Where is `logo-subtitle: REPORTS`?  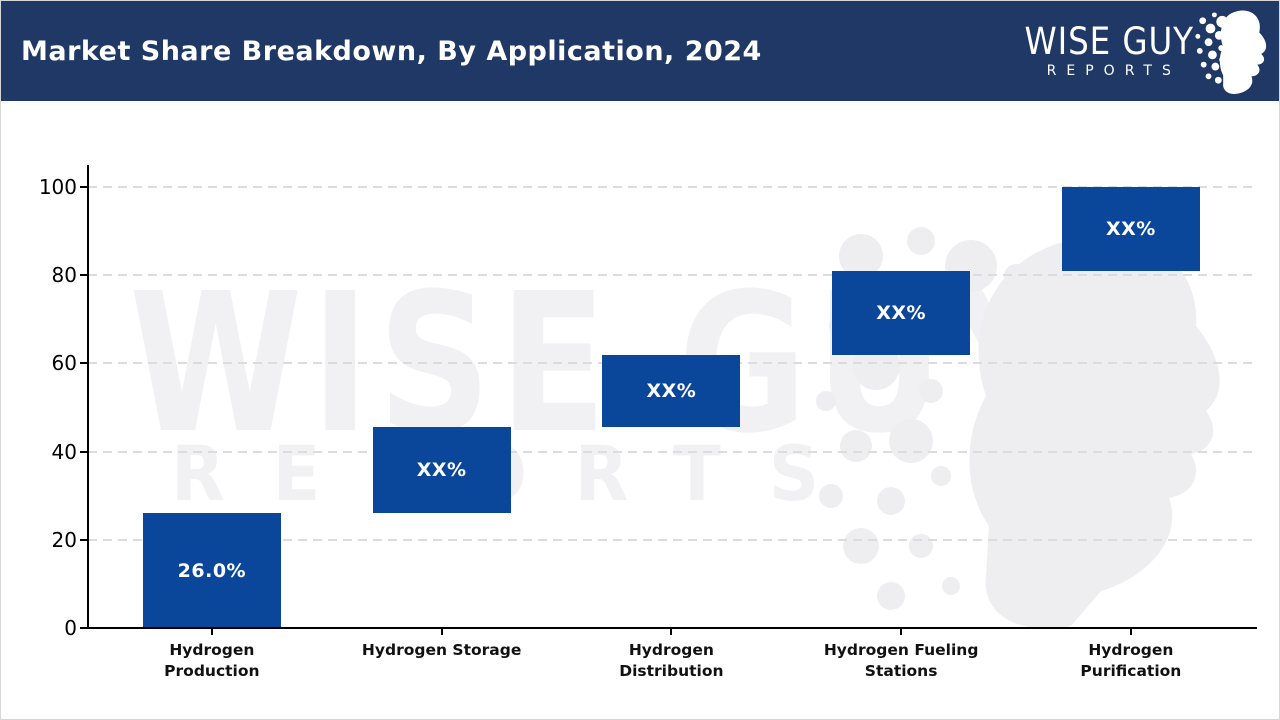 logo-subtitle: REPORTS is located at coordinates (1113, 70).